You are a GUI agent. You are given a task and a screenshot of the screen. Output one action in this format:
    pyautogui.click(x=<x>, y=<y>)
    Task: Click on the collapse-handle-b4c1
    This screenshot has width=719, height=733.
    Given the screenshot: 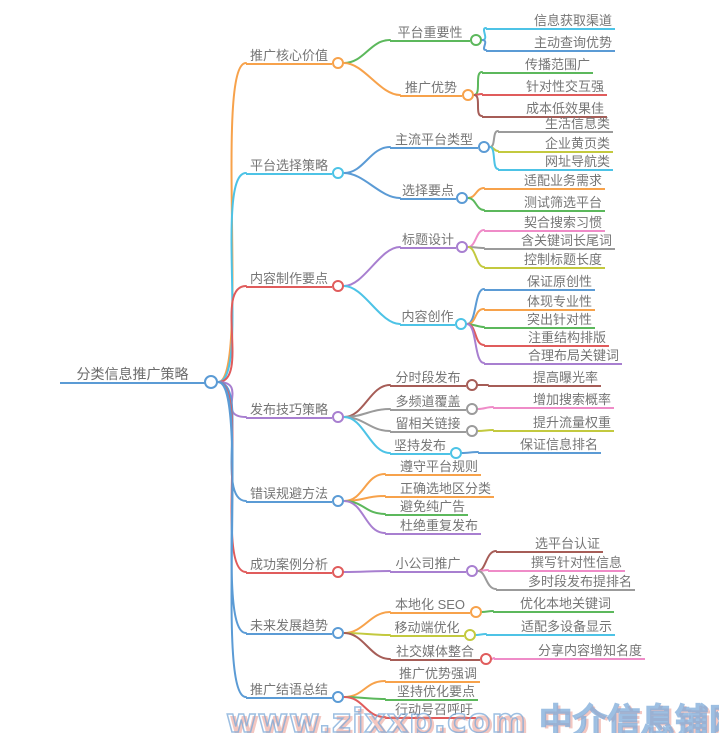 What is the action you would take?
    pyautogui.click(x=472, y=385)
    